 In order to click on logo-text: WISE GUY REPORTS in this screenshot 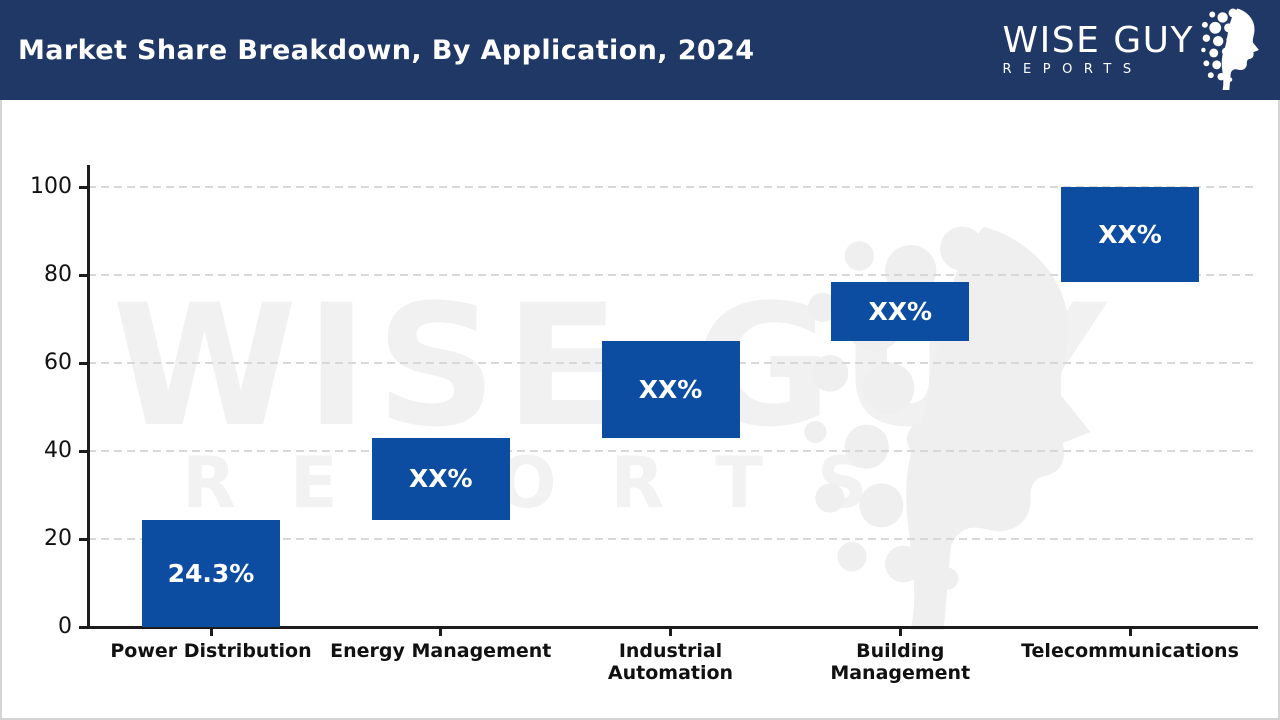, I will do `click(1097, 50)`.